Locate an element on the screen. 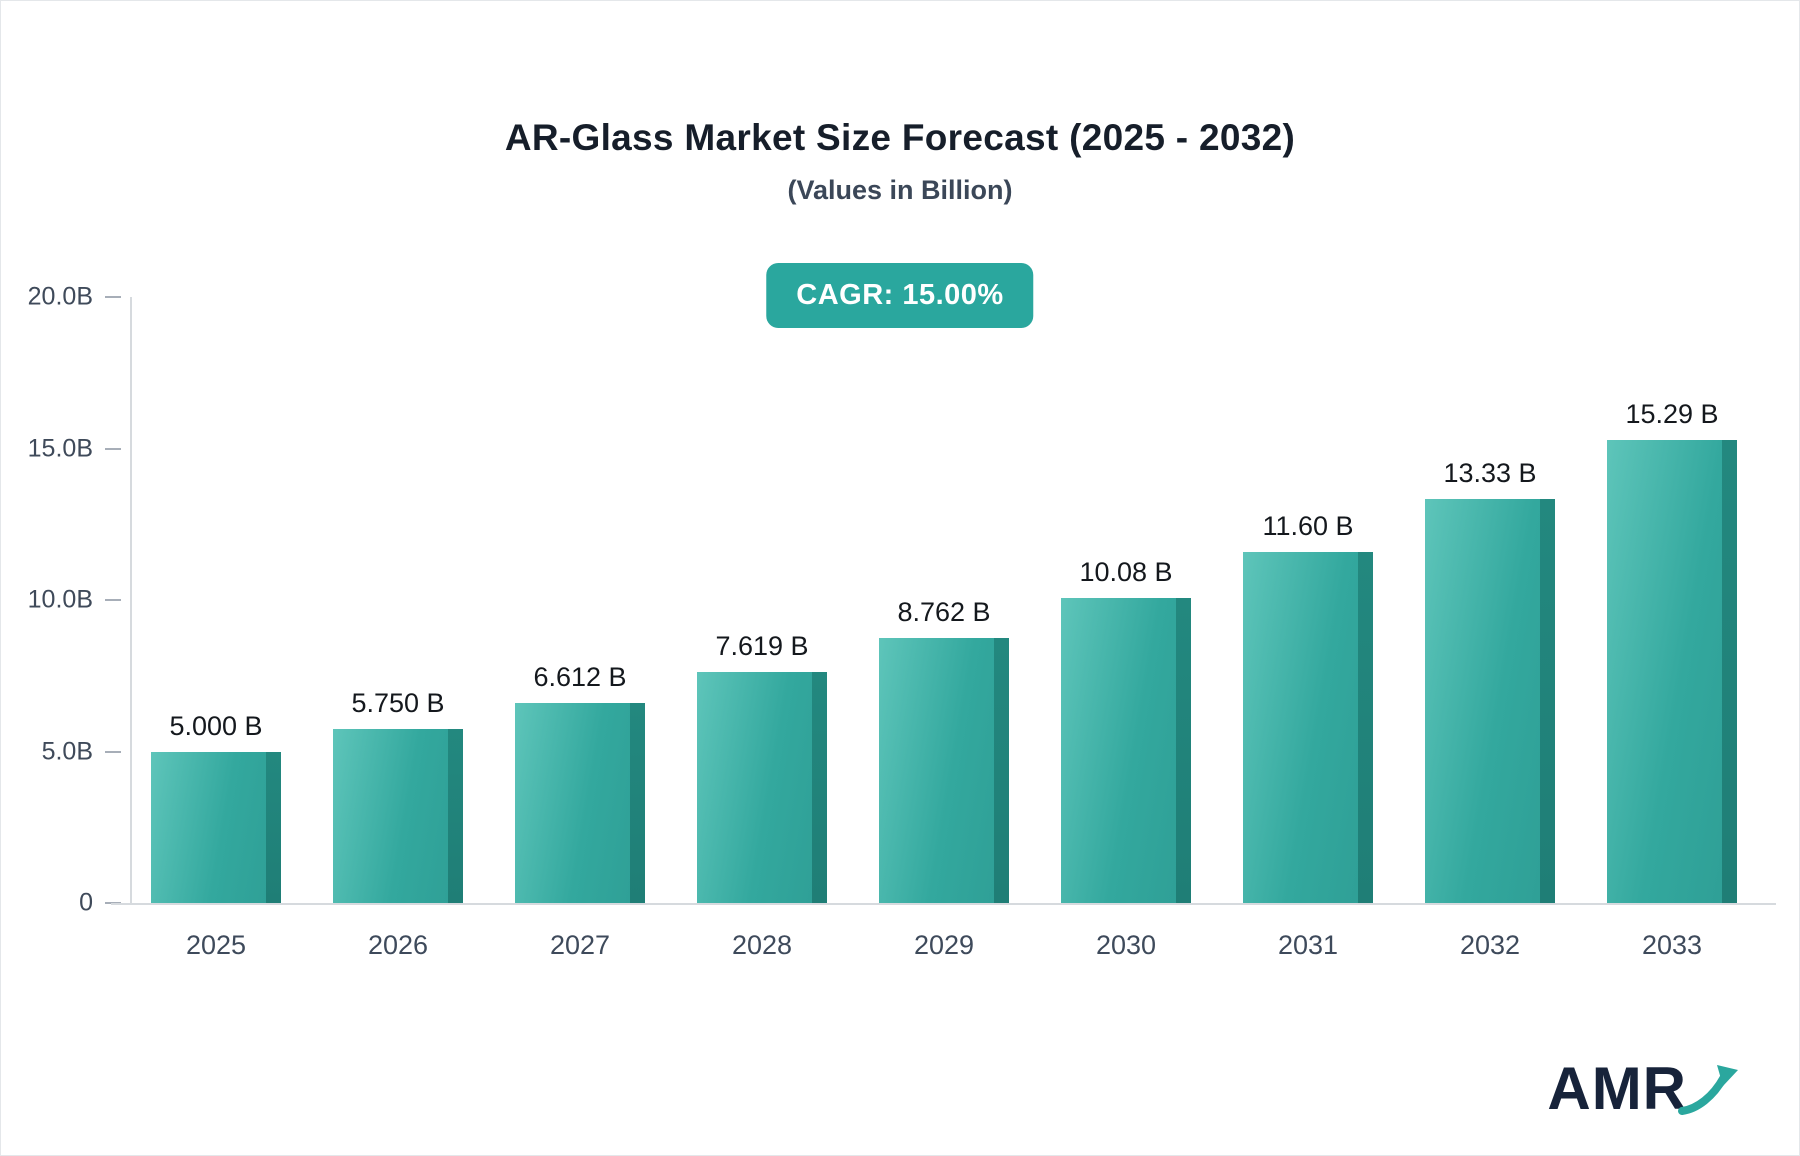 Image resolution: width=1800 pixels, height=1156 pixels. amr-logo: AMR is located at coordinates (1643, 1089).